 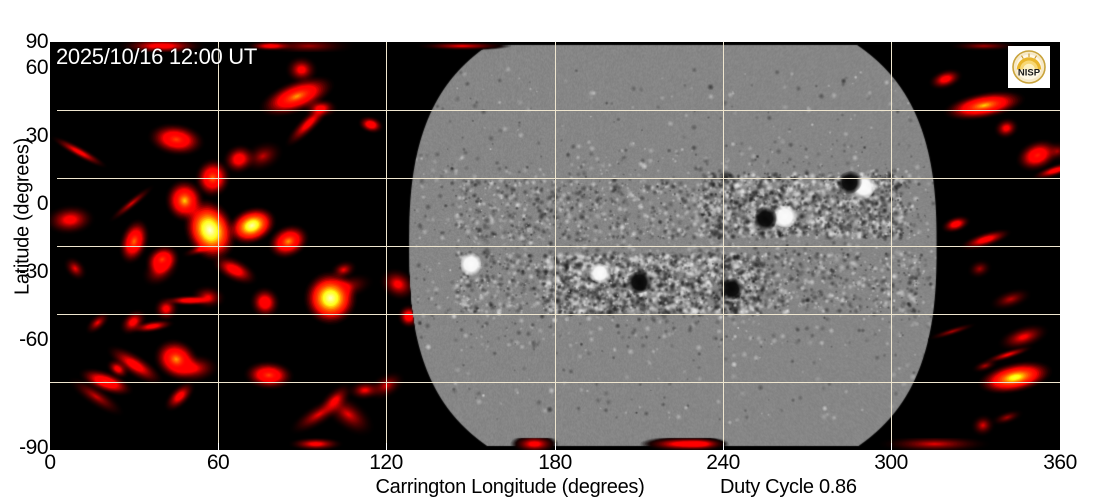 I want to click on ytick-m60: -60, so click(x=33, y=339).